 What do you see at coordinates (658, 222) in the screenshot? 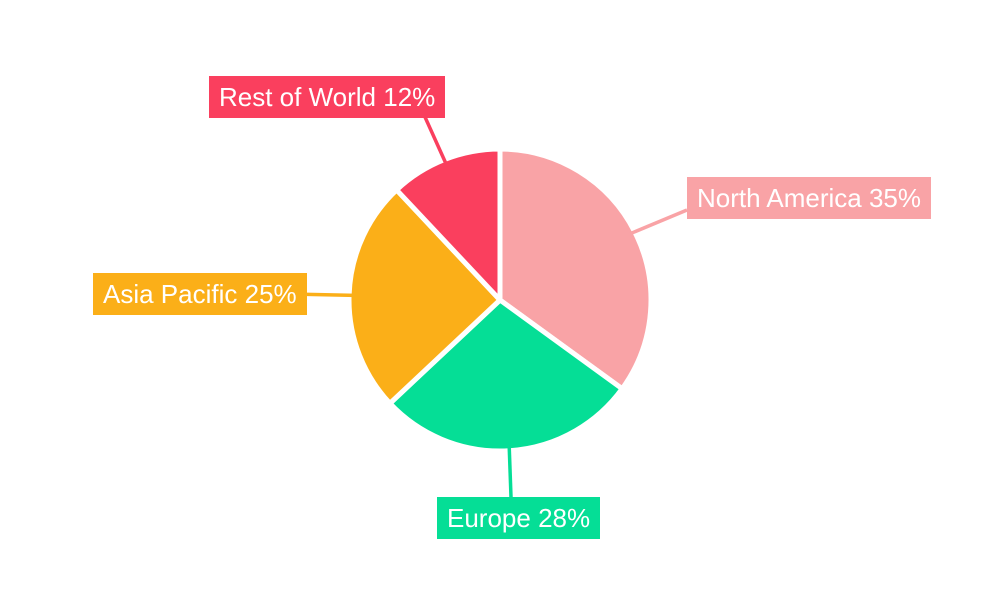
I see `leader-line-north-america` at bounding box center [658, 222].